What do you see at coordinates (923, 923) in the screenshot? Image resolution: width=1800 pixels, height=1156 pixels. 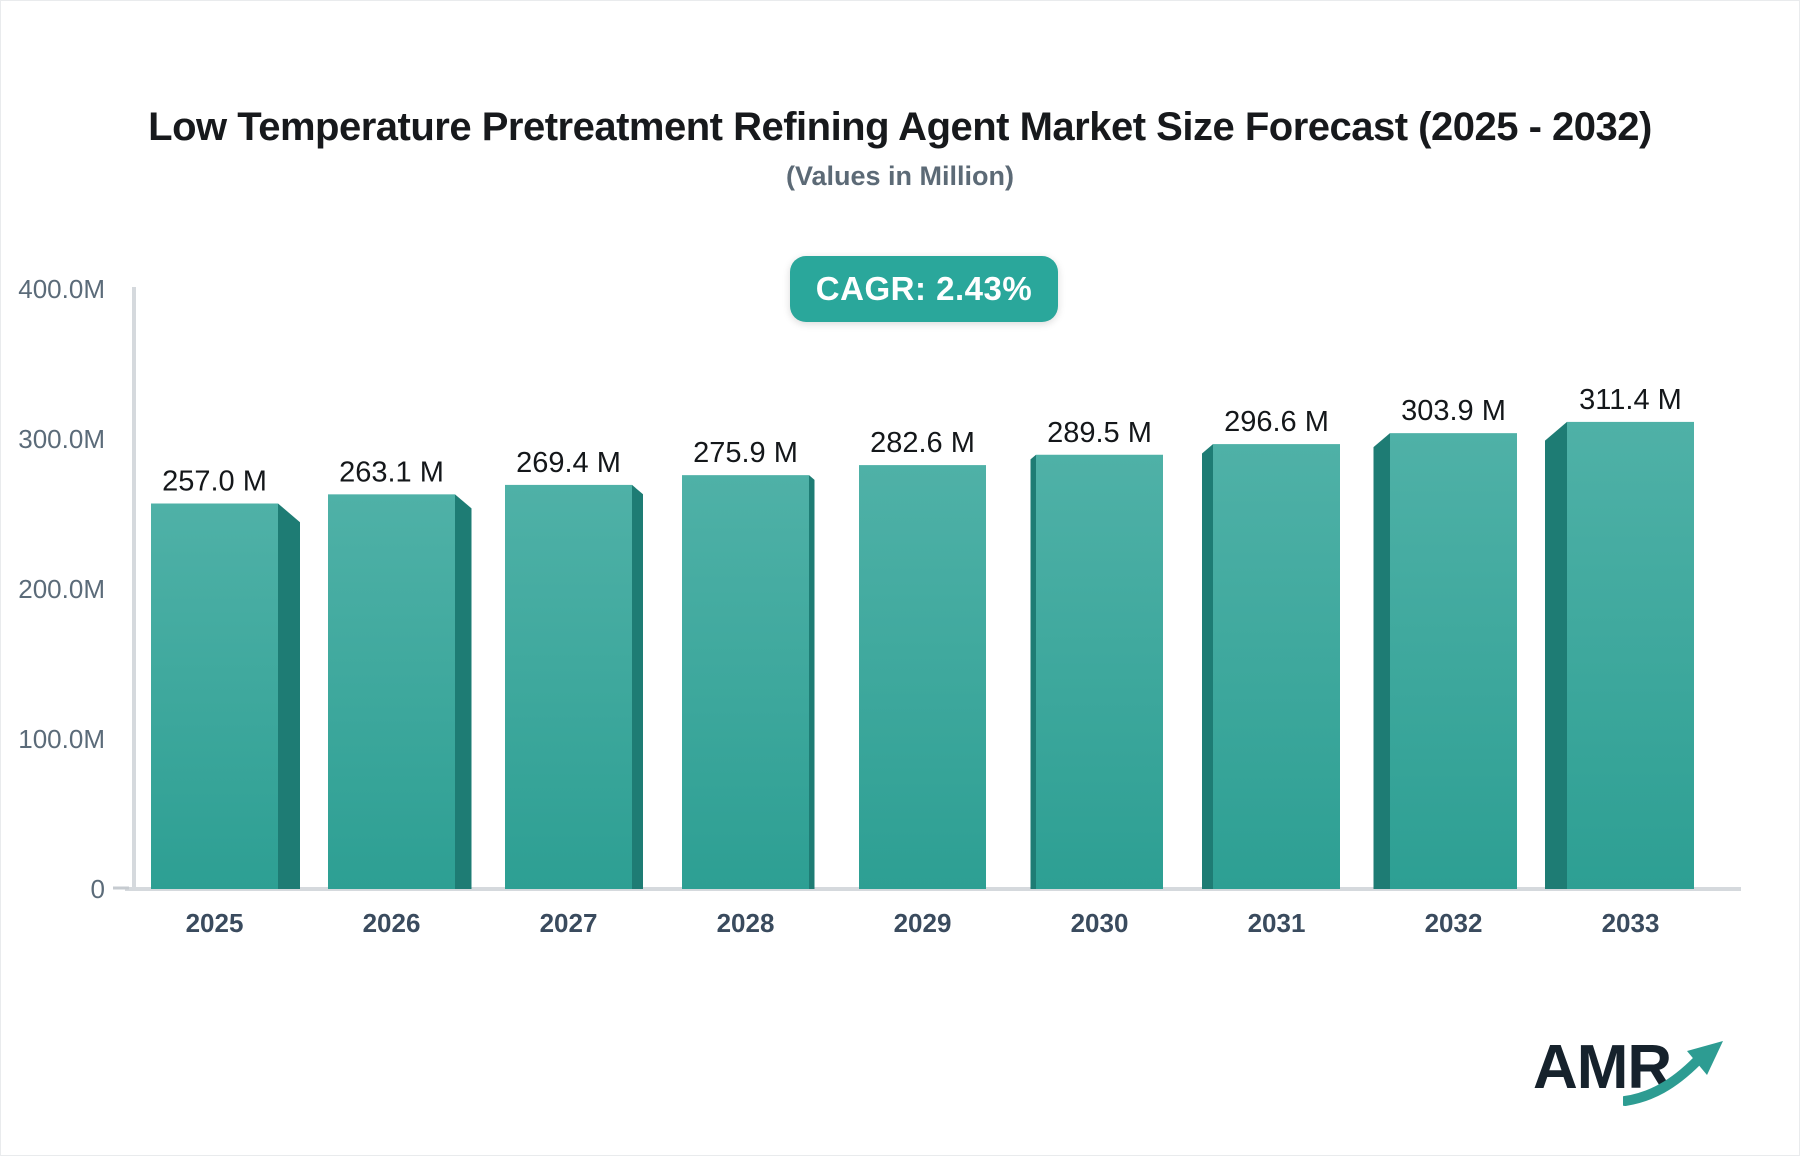 I see `x-axis-category-label: 2029` at bounding box center [923, 923].